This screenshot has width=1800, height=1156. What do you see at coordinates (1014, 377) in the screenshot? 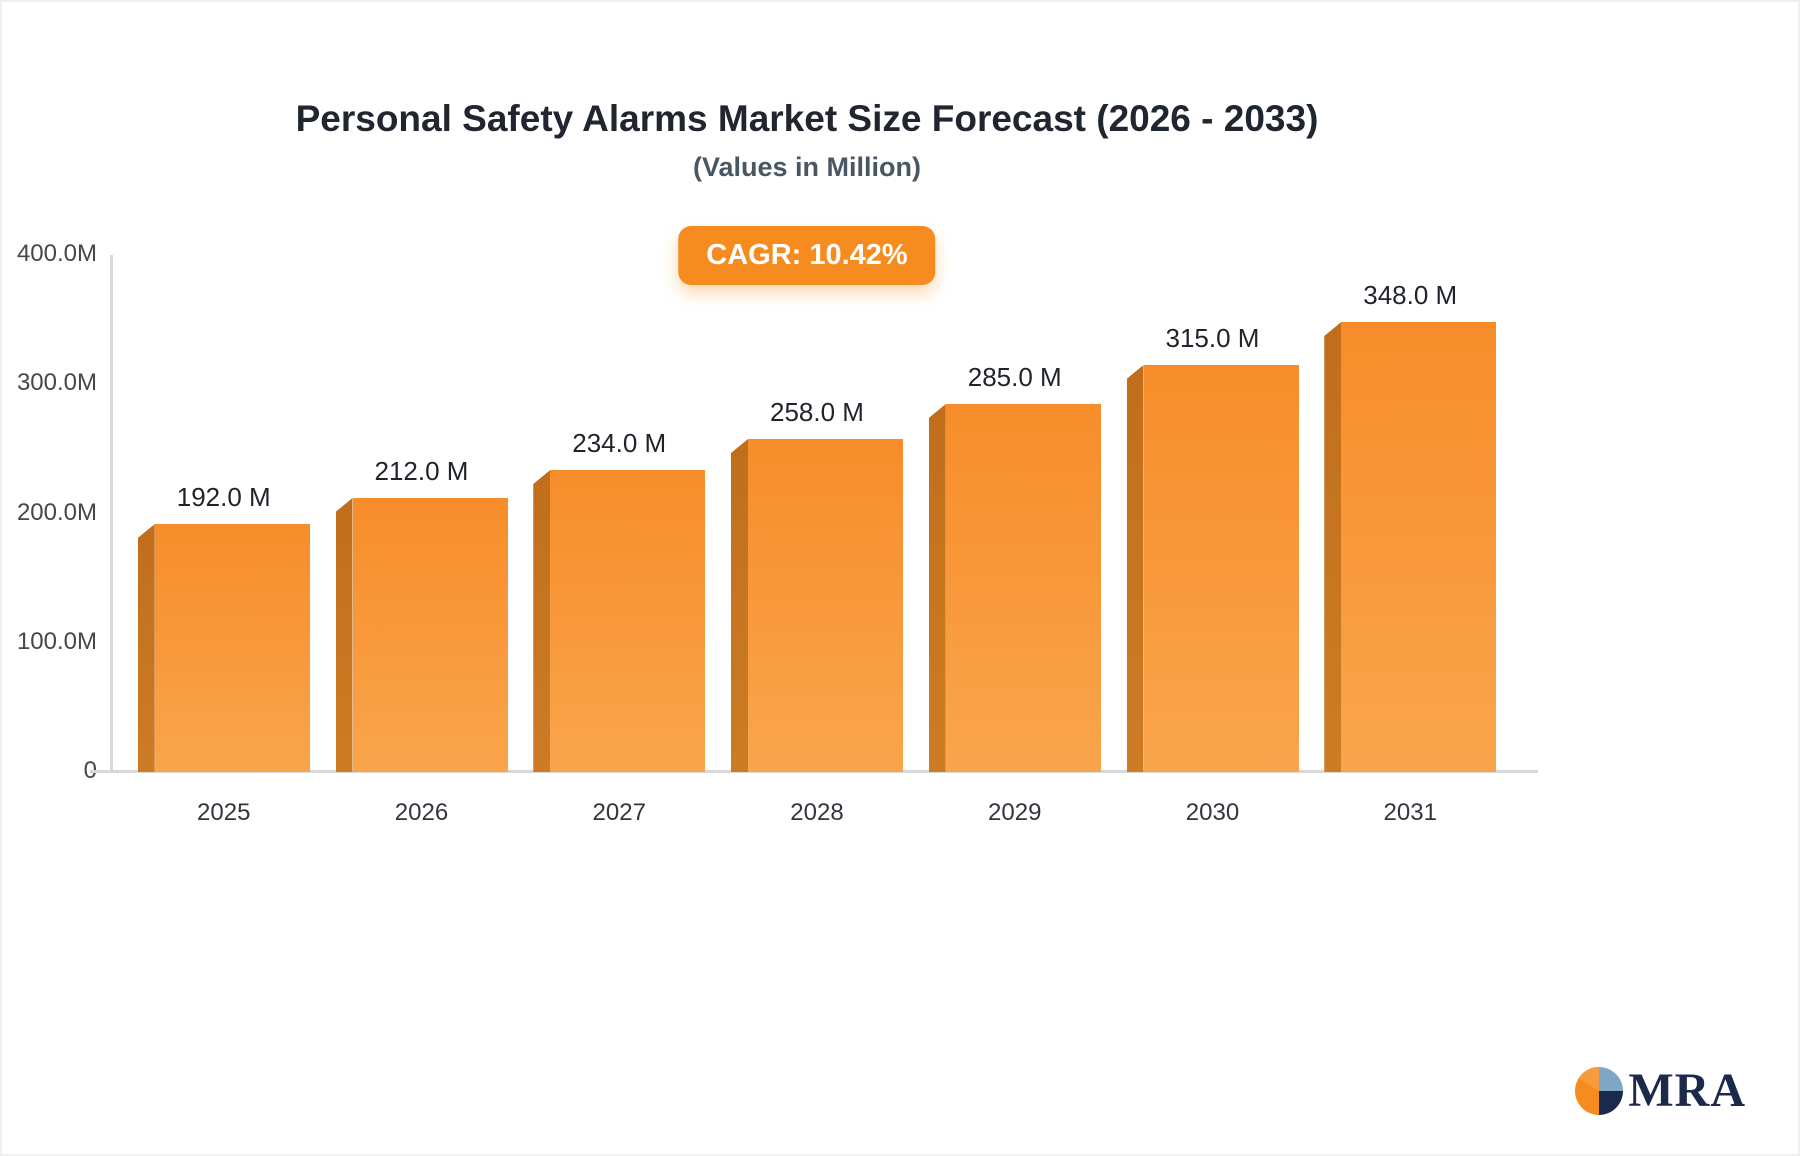
I see `bar-value-label: 285.0 M` at bounding box center [1014, 377].